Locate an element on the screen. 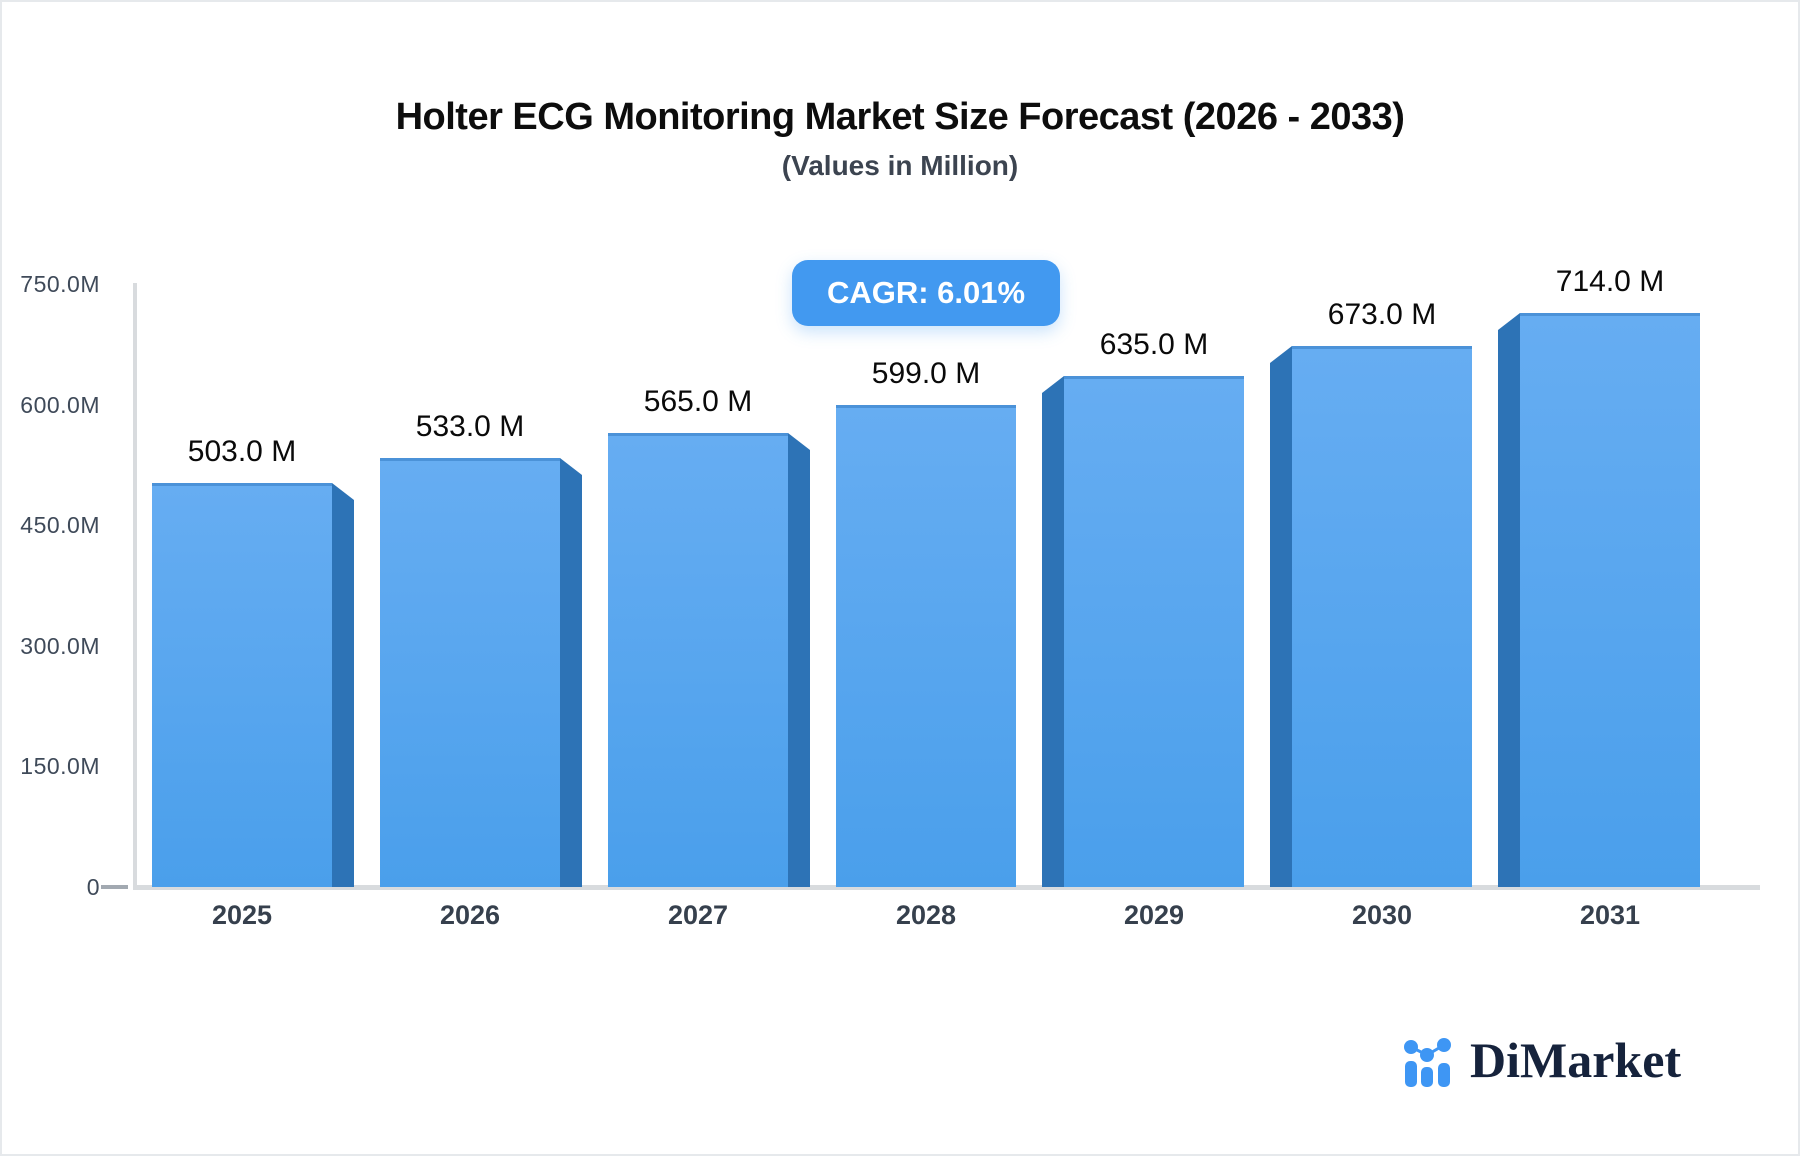 The image size is (1800, 1156). y-axis-tick-label: 600.0M is located at coordinates (60, 405).